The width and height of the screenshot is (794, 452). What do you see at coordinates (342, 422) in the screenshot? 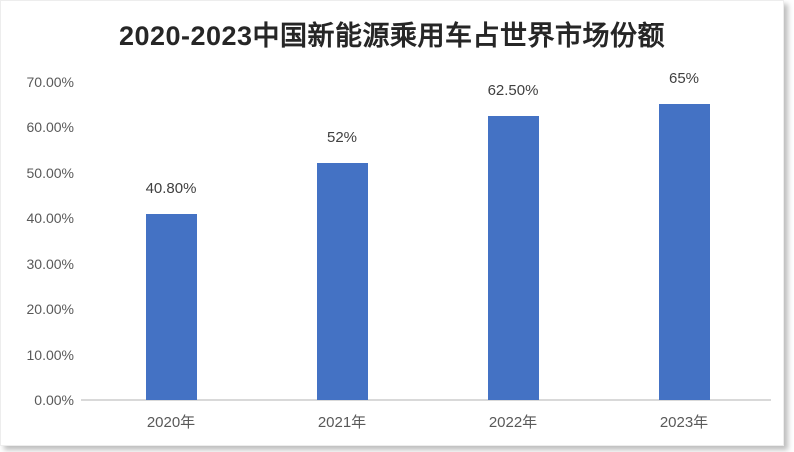
I see `x-axis-category-label: 2021年` at bounding box center [342, 422].